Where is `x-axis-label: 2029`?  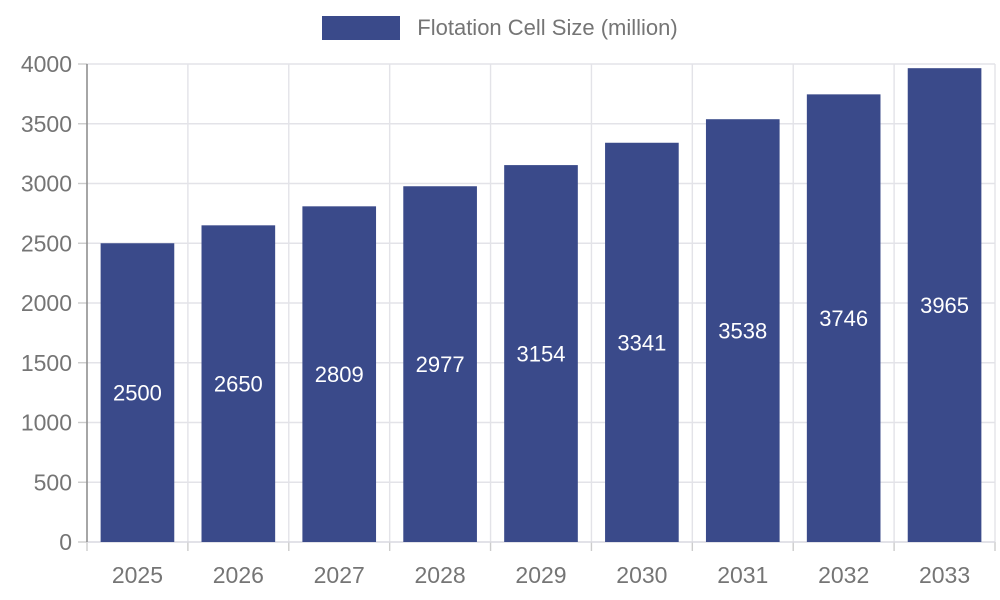
x-axis-label: 2029 is located at coordinates (540, 575).